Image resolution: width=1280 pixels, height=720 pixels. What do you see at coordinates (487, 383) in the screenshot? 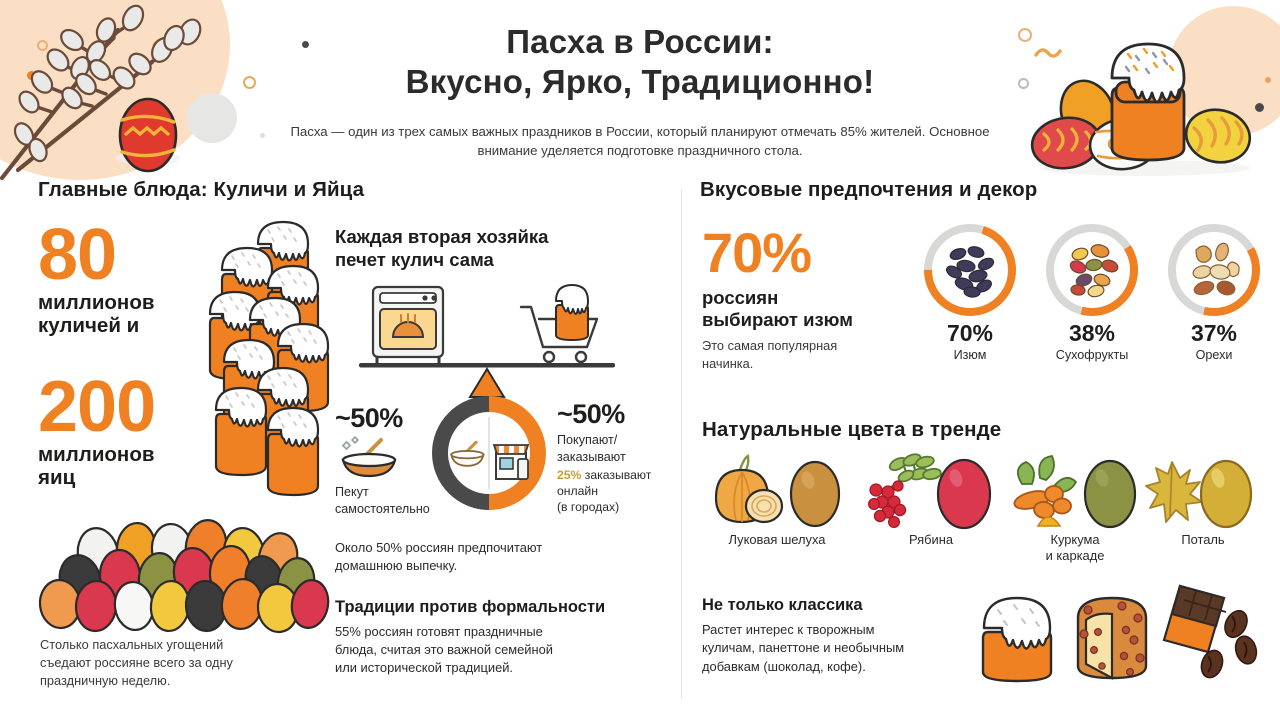
I see `scale-fulcrum` at bounding box center [487, 383].